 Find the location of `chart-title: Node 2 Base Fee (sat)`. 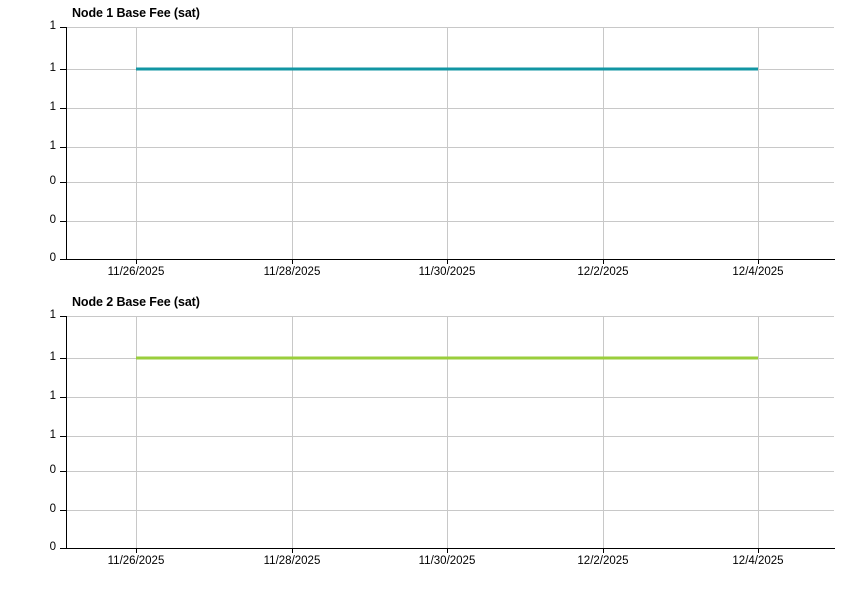

chart-title: Node 2 Base Fee (sat) is located at coordinates (136, 302).